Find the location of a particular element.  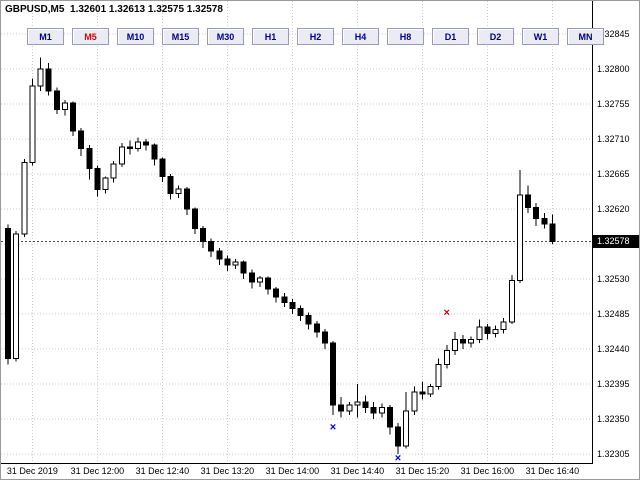

timeframe-button-m30: M30 is located at coordinates (225, 36).